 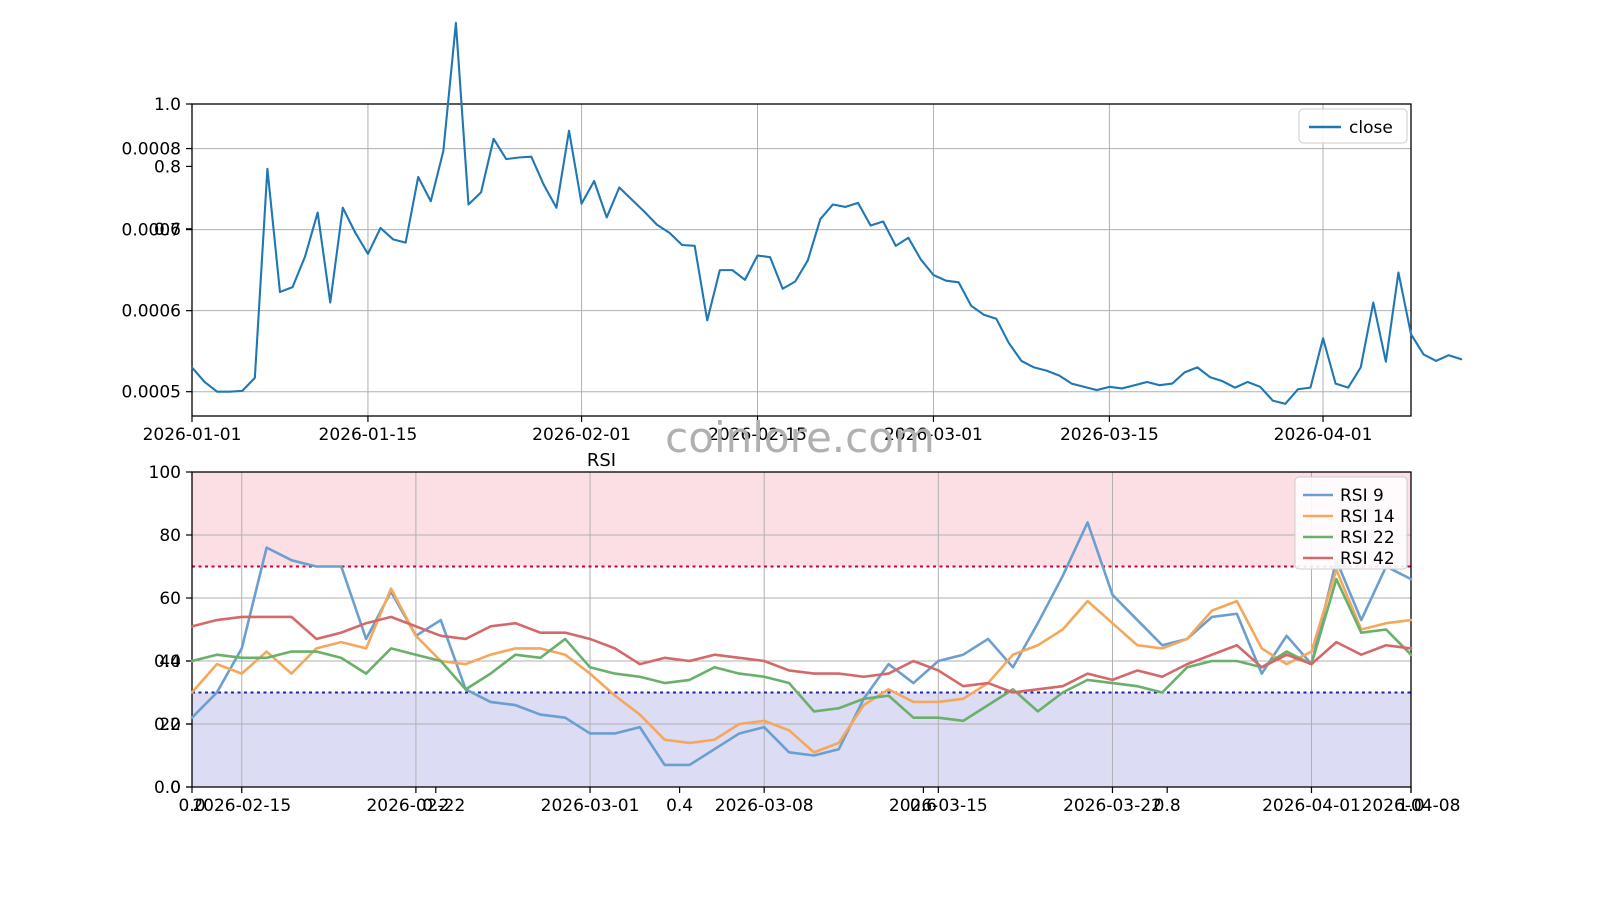 I want to click on rsi-overlay-xtick-label: 1.0, so click(x=1410, y=806).